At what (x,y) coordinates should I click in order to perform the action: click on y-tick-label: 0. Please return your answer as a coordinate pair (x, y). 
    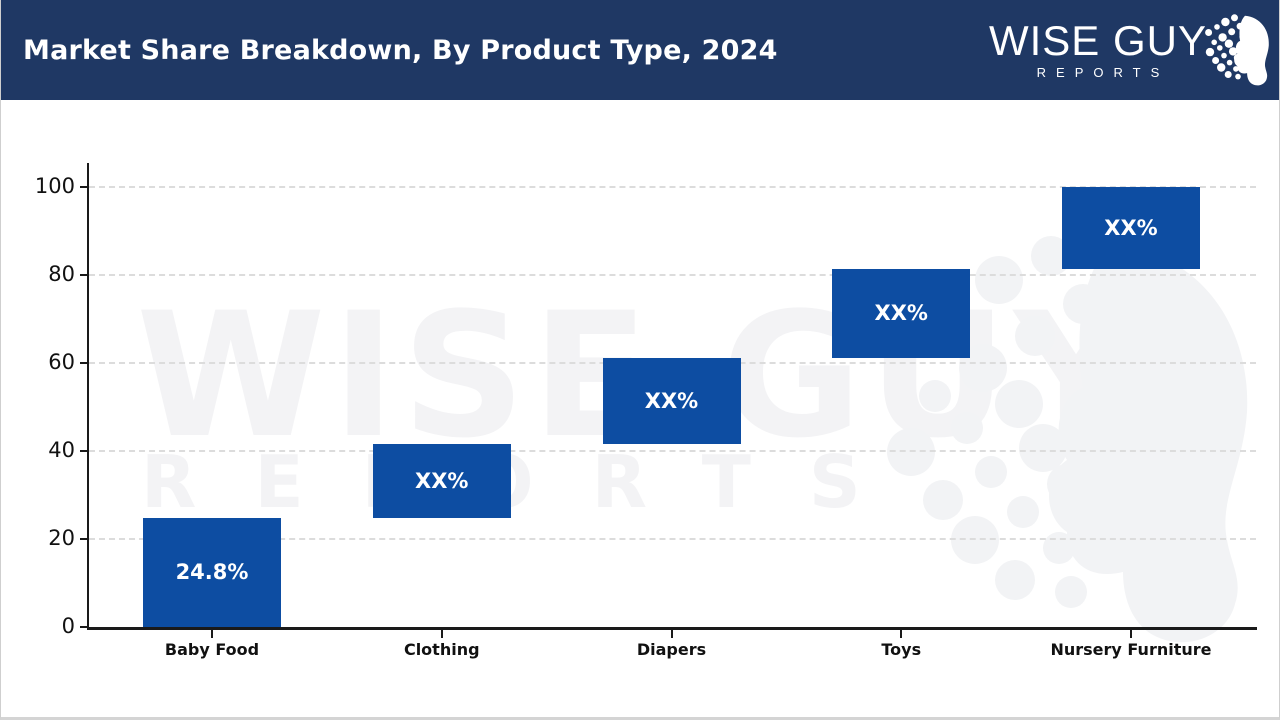
    Looking at the image, I should click on (68, 626).